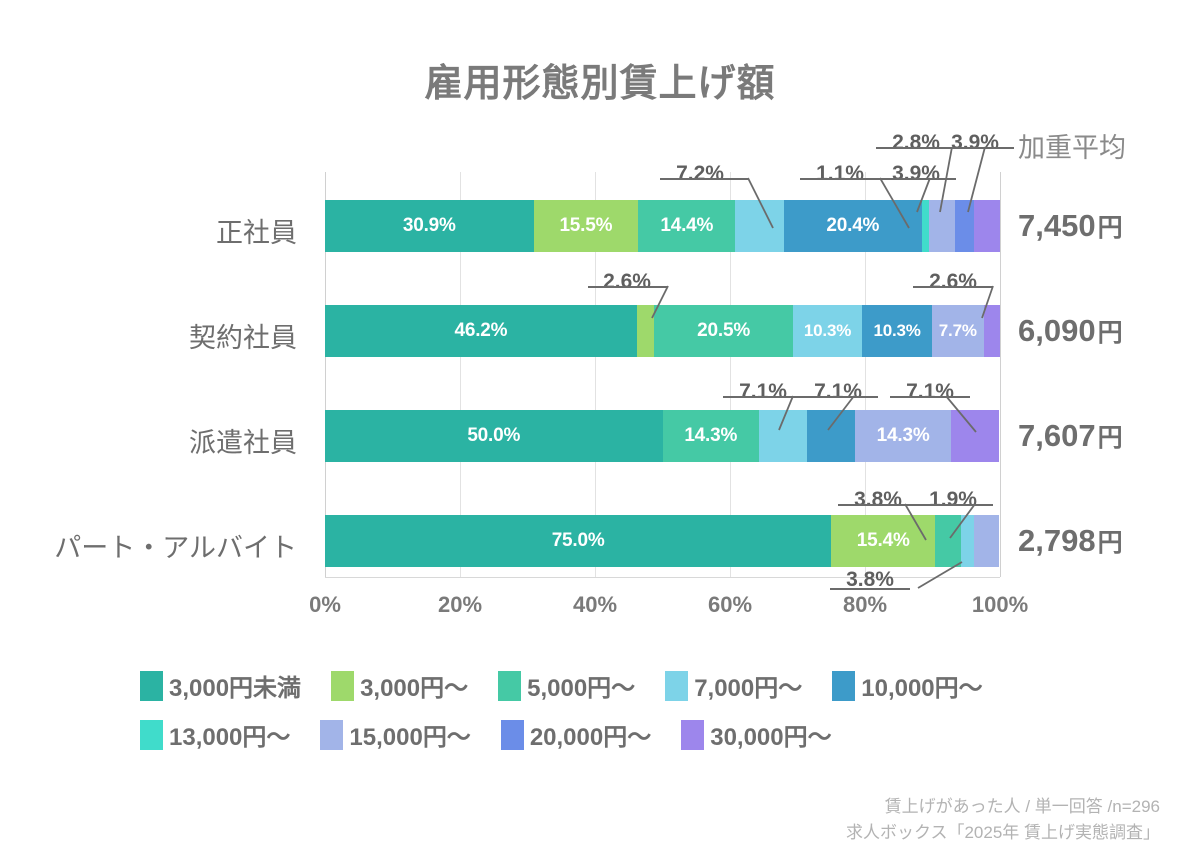  I want to click on bar-segment: 50.0%, so click(494, 436).